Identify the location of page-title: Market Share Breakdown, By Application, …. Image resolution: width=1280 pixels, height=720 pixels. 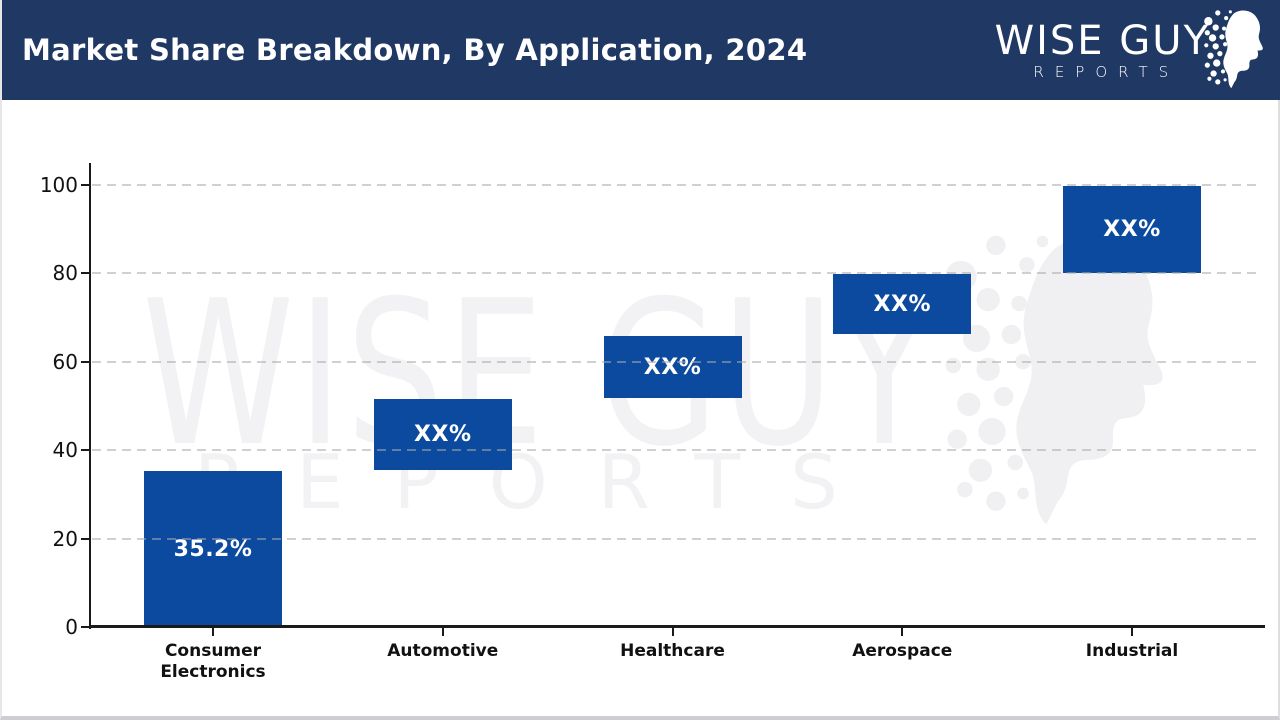
(415, 50).